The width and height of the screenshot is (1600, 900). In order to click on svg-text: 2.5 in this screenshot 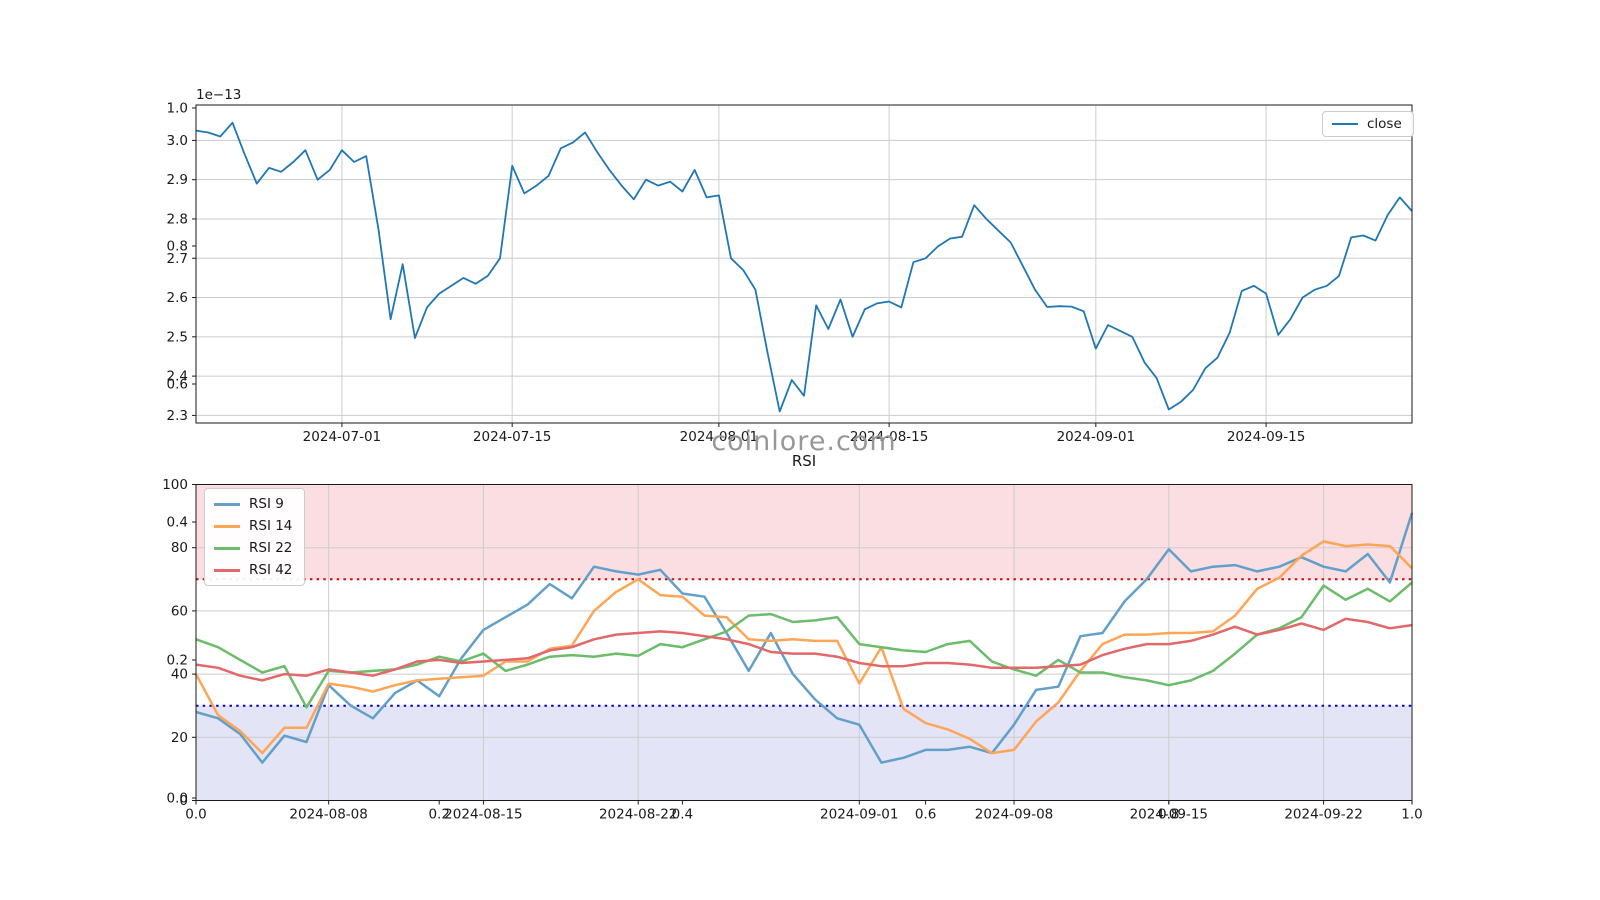, I will do `click(177, 337)`.